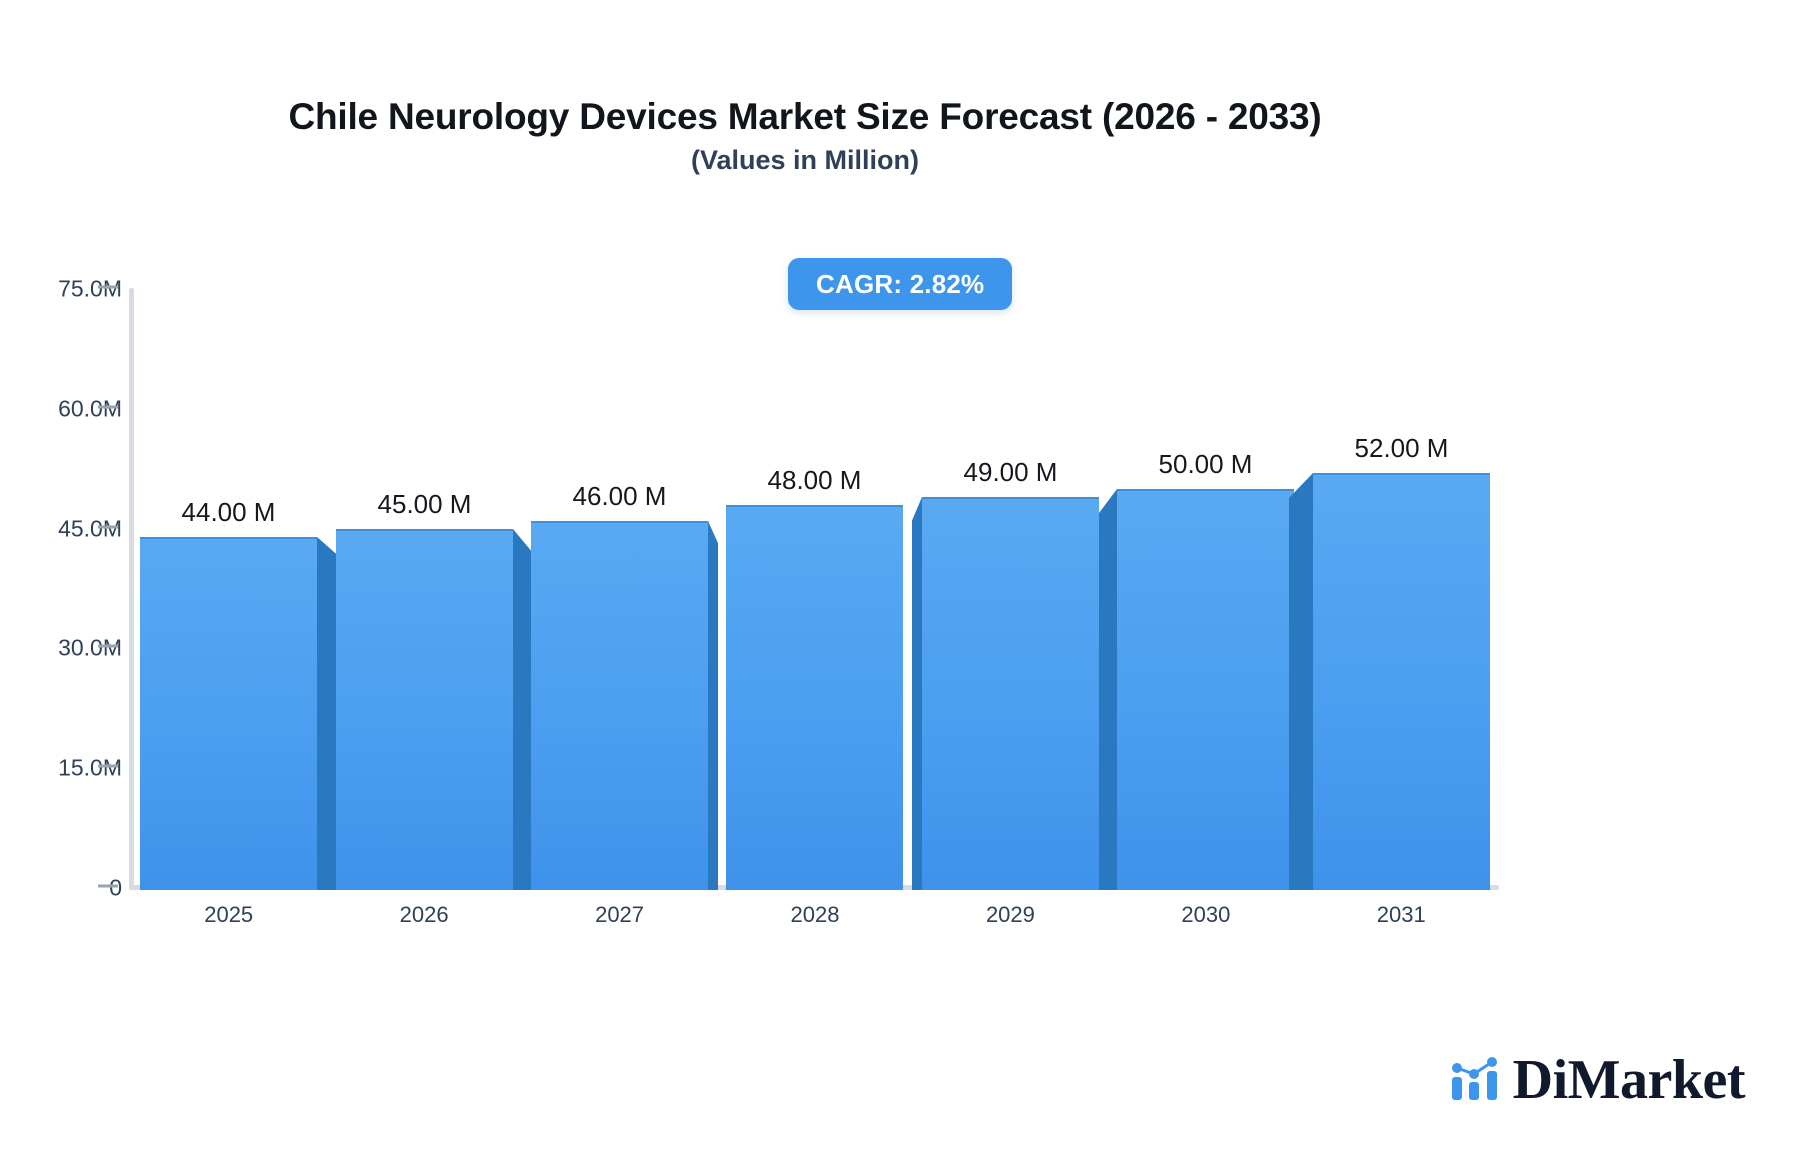  I want to click on bar-value-label: 44.00 M, so click(228, 512).